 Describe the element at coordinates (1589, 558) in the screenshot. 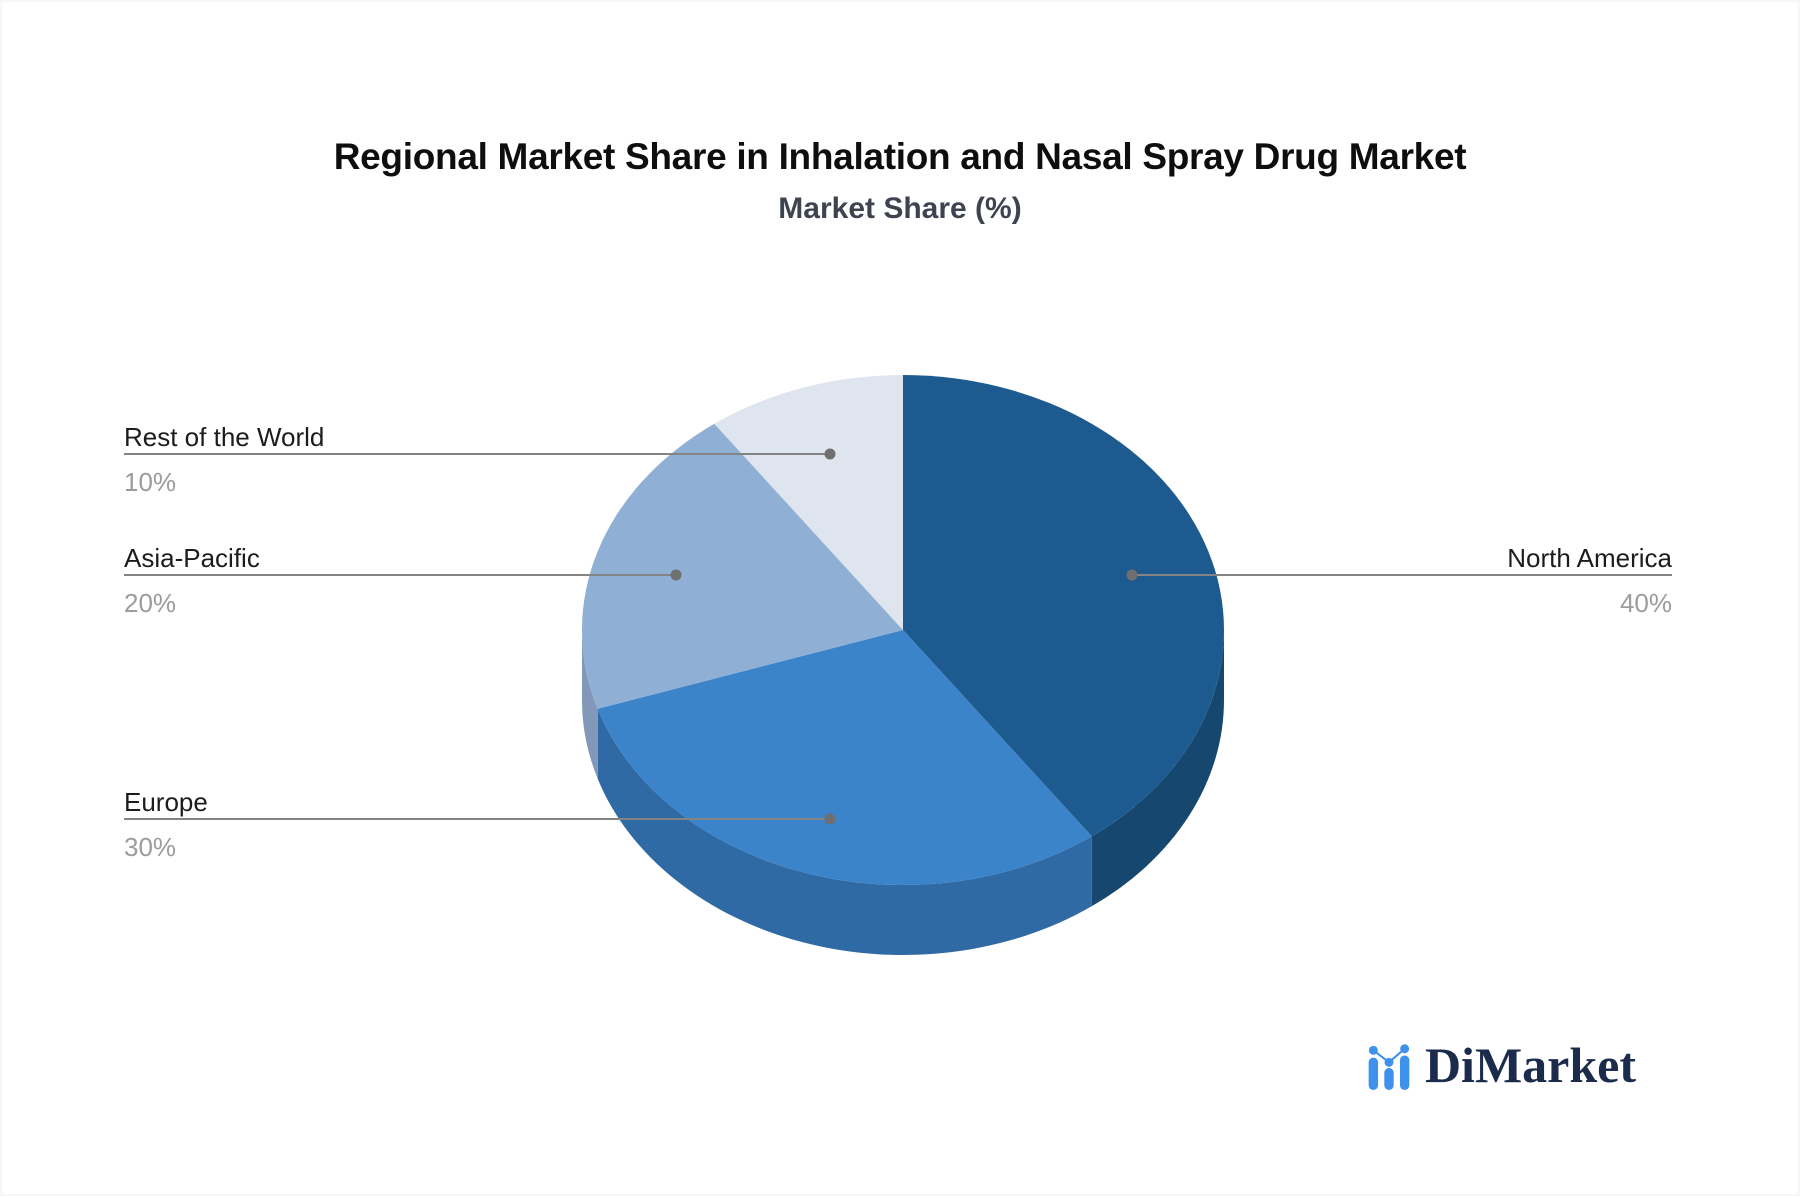

I see `label-north-america: North America` at that location.